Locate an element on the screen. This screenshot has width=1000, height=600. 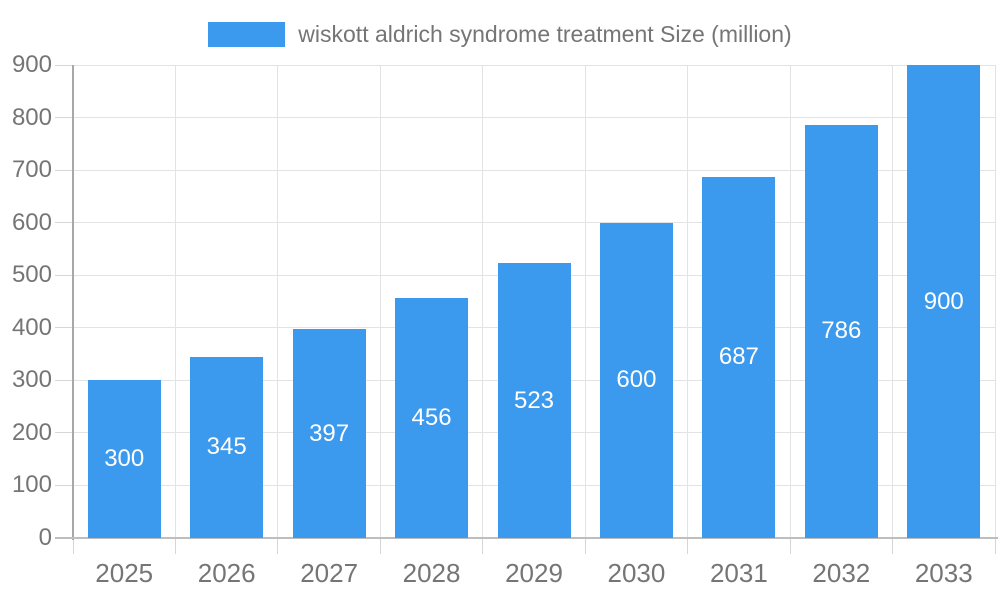
bar-value-label: 786 is located at coordinates (841, 331).